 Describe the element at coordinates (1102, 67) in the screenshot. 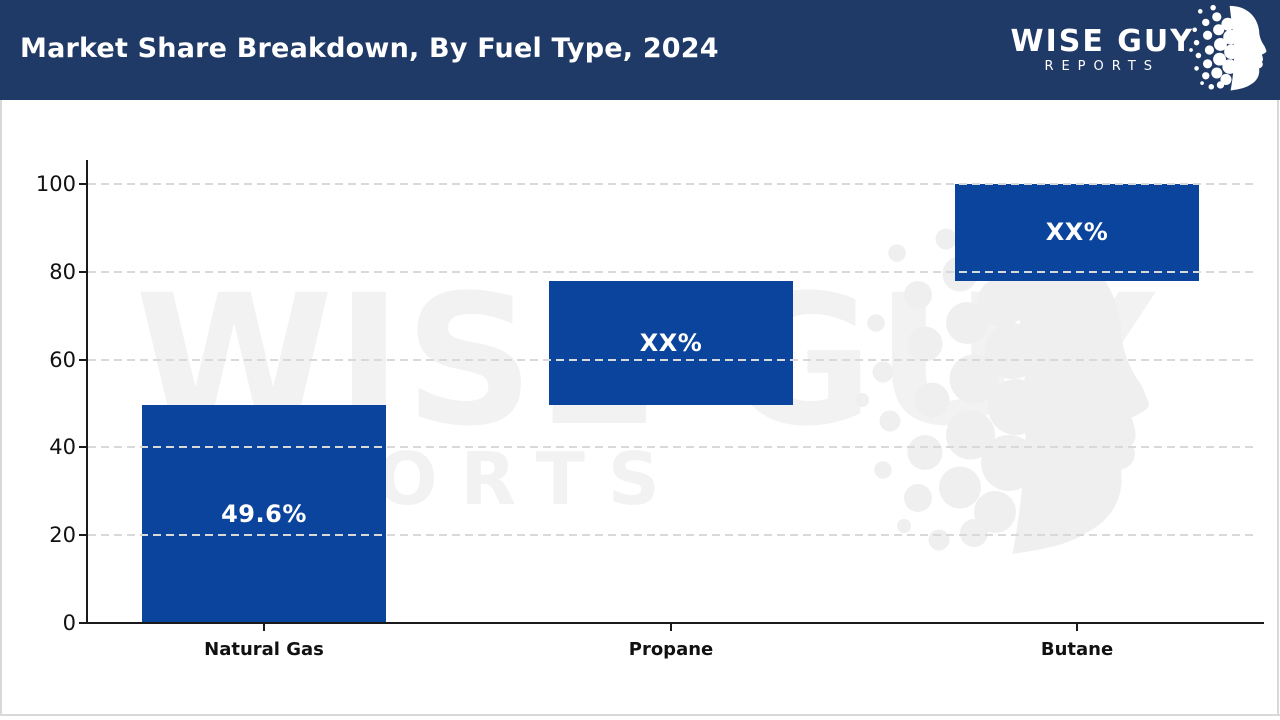

I see `brand-subtitle: REPORTS` at that location.